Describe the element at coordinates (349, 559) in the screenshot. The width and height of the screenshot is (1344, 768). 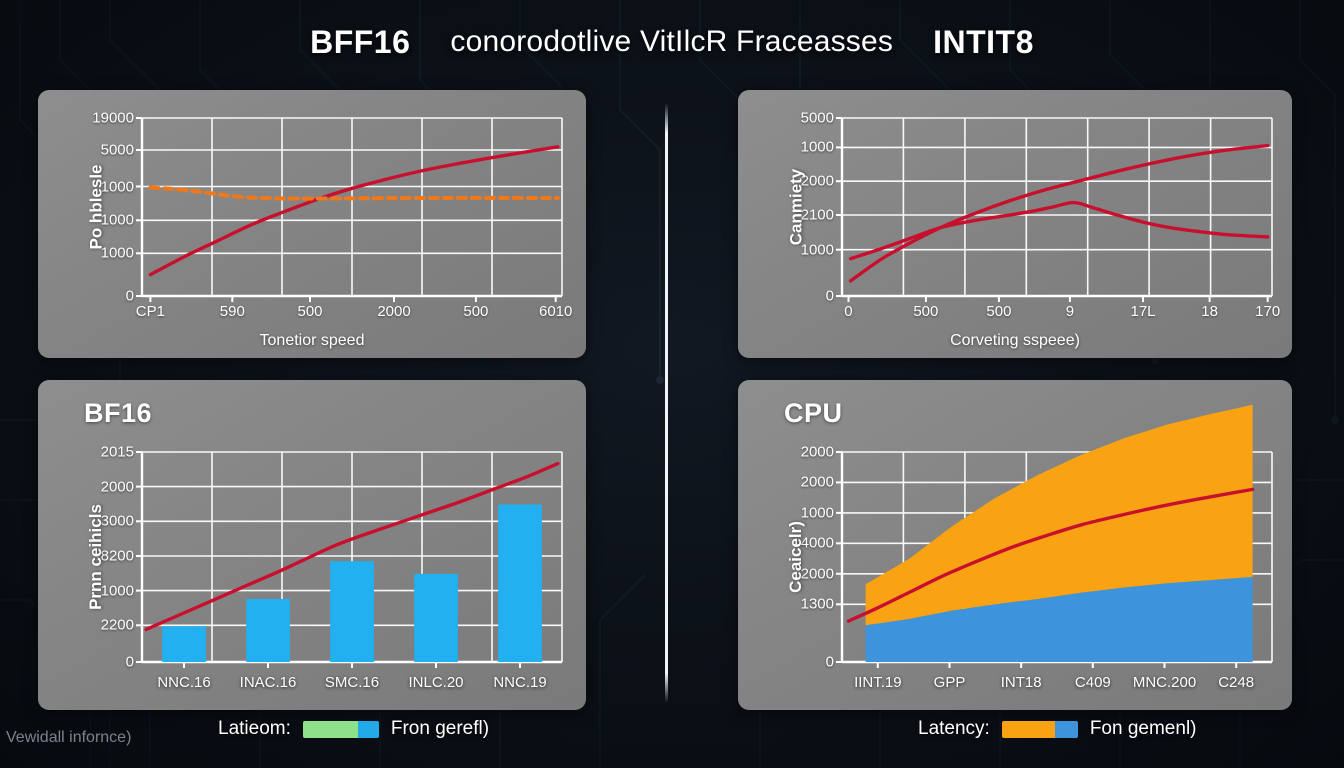
I see `plot-svg-bottom-left` at that location.